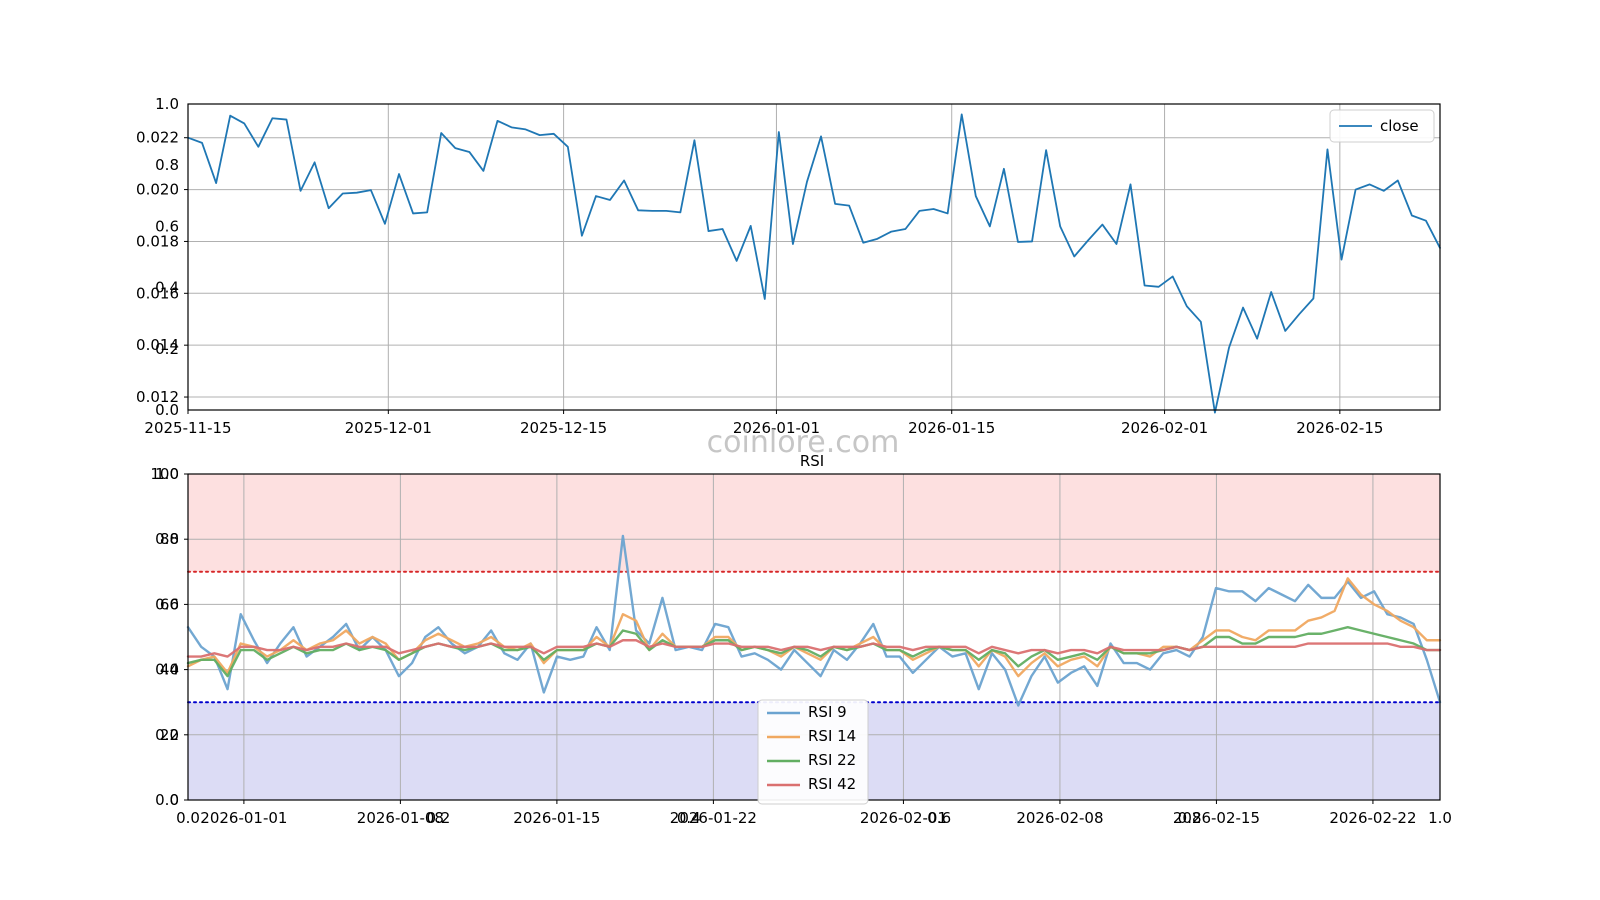 The image size is (1600, 900). What do you see at coordinates (169, 539) in the screenshot?
I see `rsi-ytick-label: 80` at bounding box center [169, 539].